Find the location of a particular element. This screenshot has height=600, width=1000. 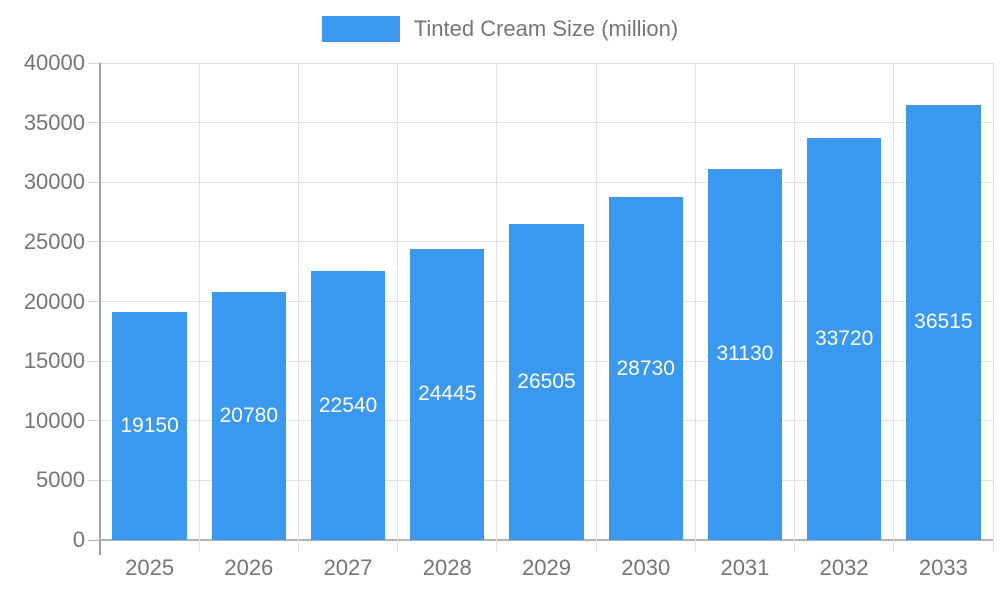

y-axis-label: 10000 is located at coordinates (54, 420).